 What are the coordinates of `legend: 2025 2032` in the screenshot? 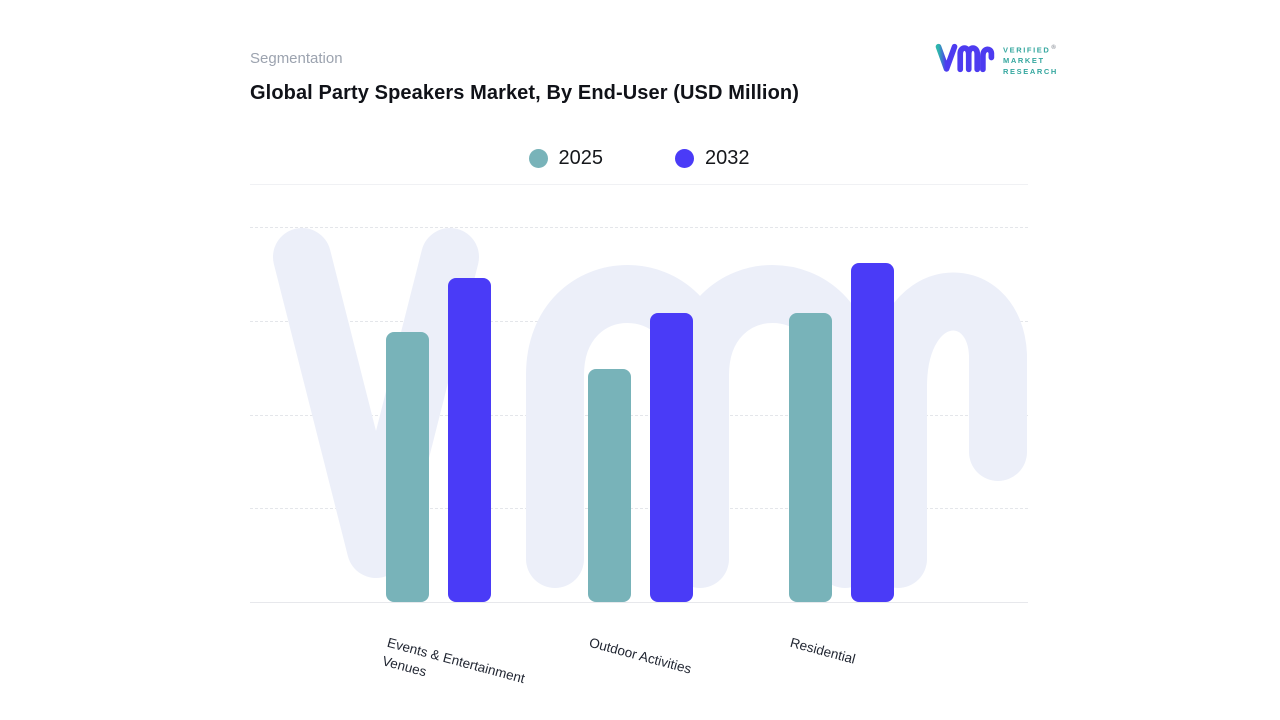 It's located at (639, 158).